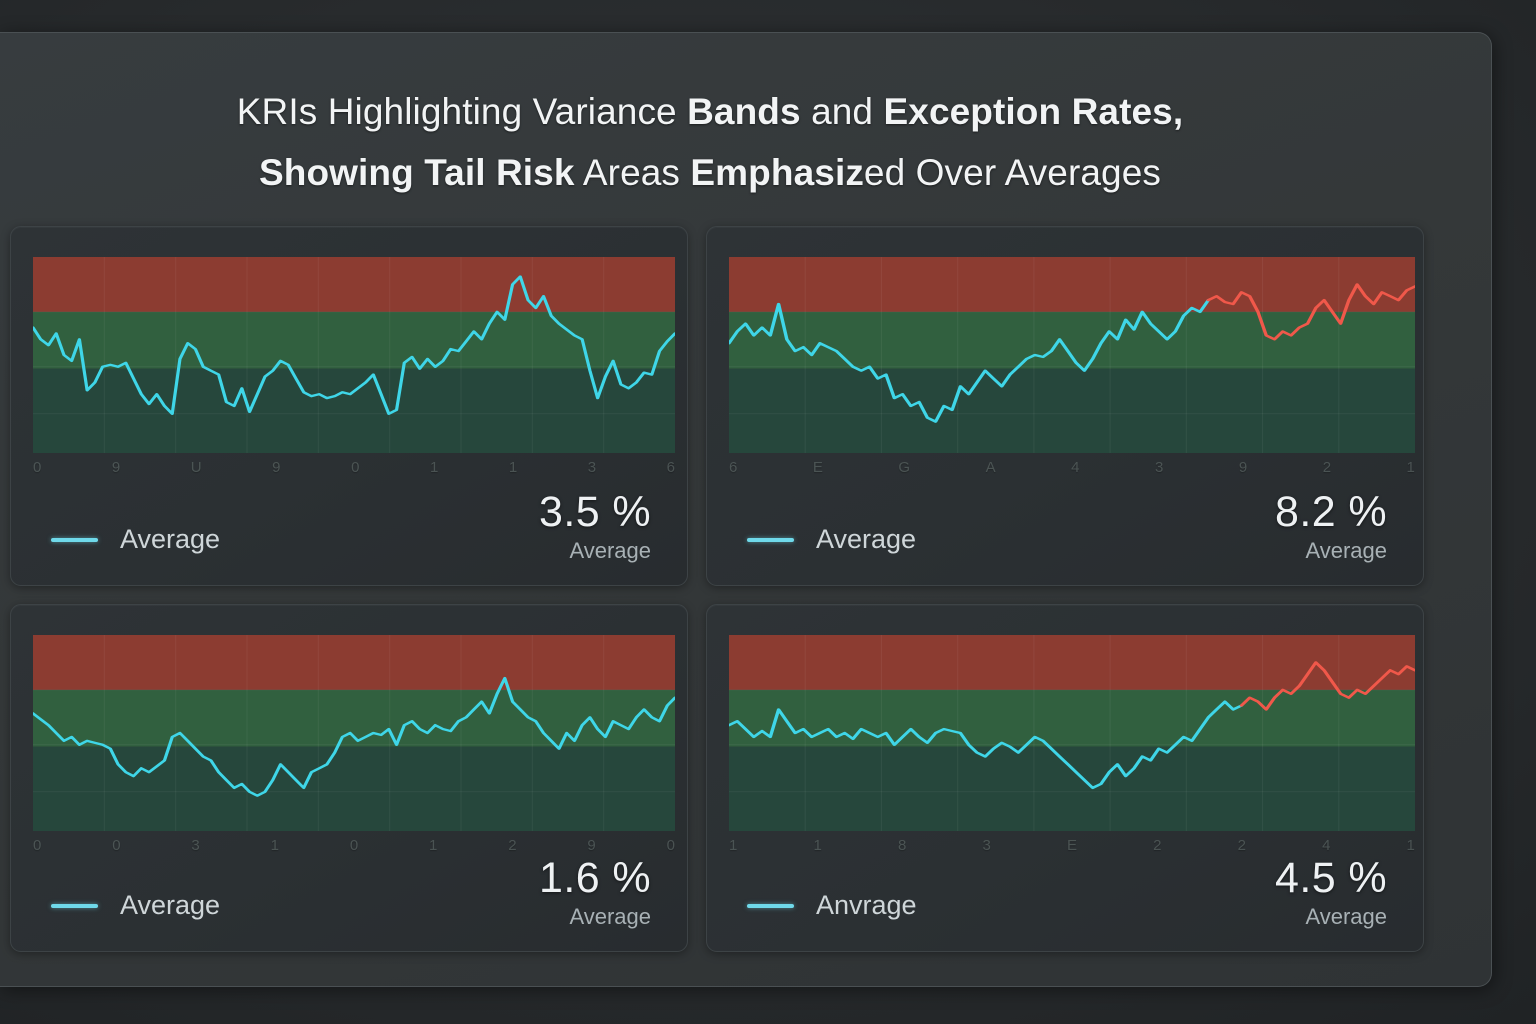  I want to click on legend-label: Anvrage, so click(866, 905).